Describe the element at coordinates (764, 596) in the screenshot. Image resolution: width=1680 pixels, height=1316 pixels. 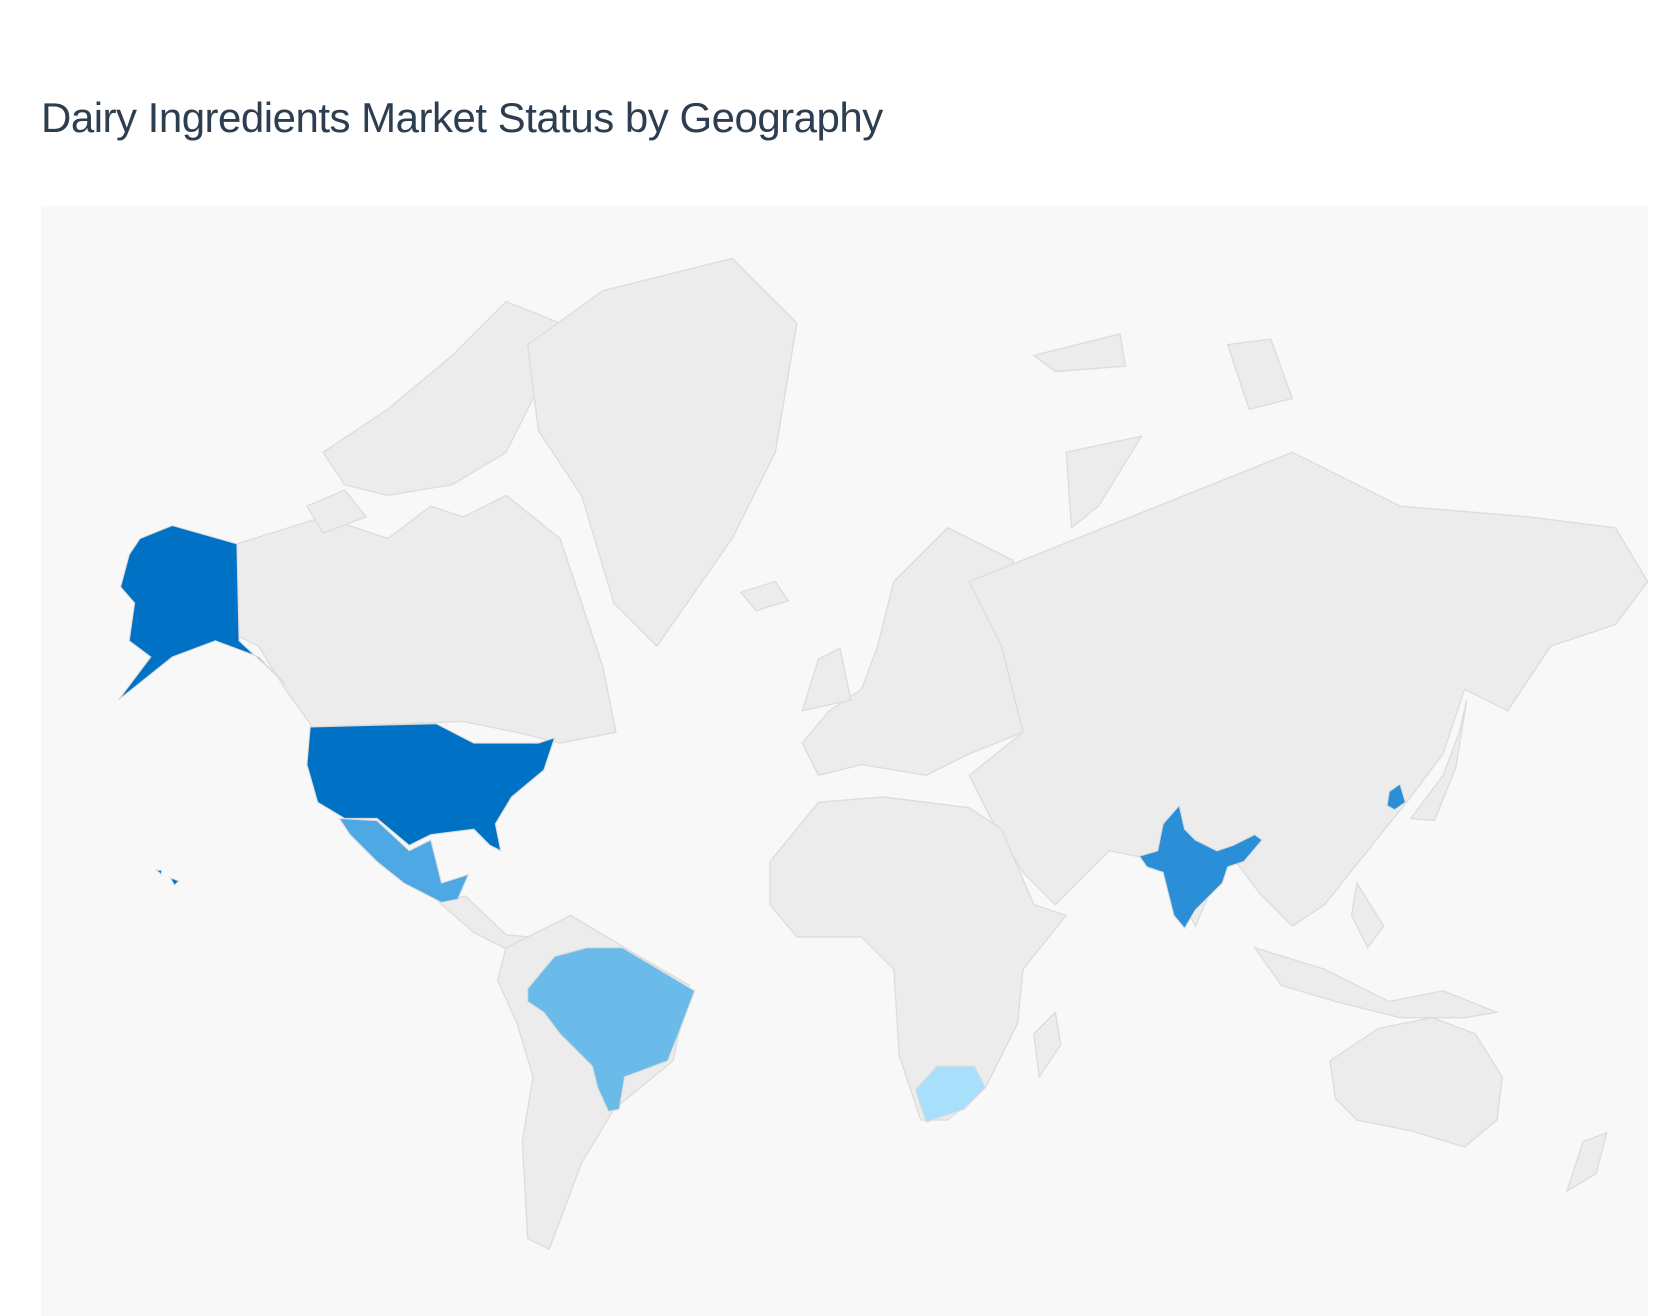
I see `land-iceland` at that location.